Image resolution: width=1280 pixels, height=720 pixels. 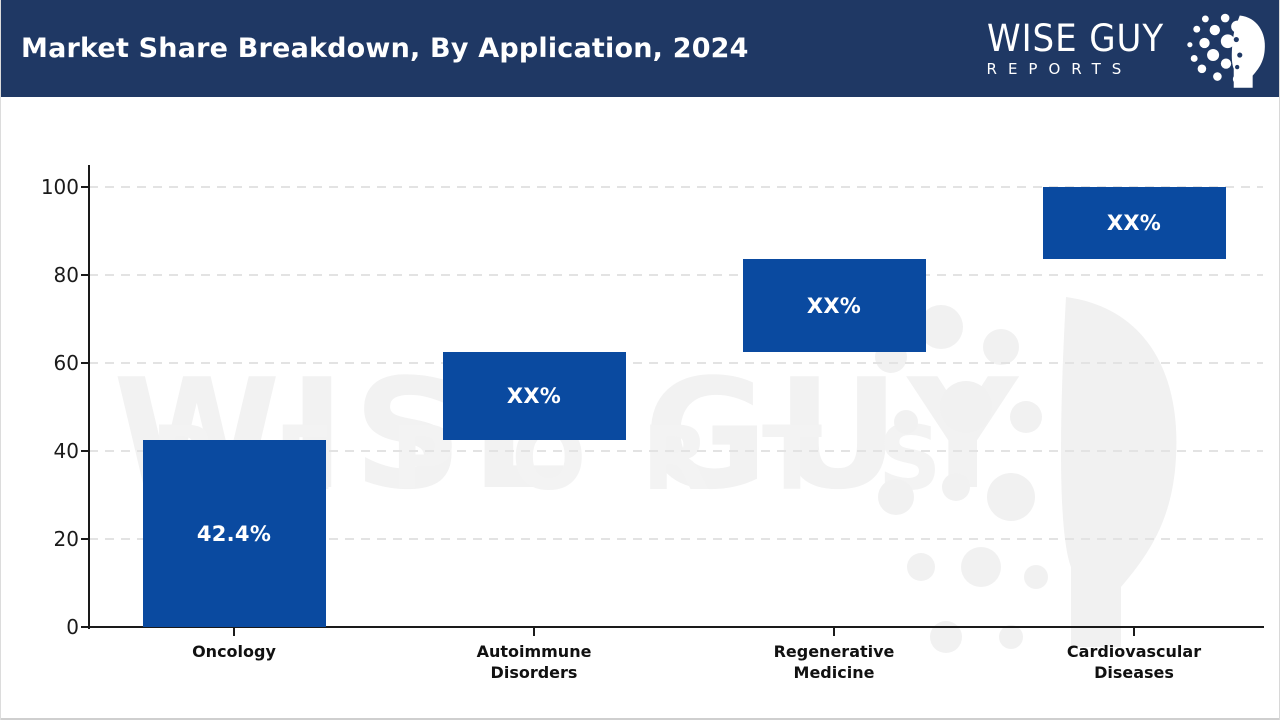 I want to click on x-category-label-line: Oncology, so click(x=234, y=651).